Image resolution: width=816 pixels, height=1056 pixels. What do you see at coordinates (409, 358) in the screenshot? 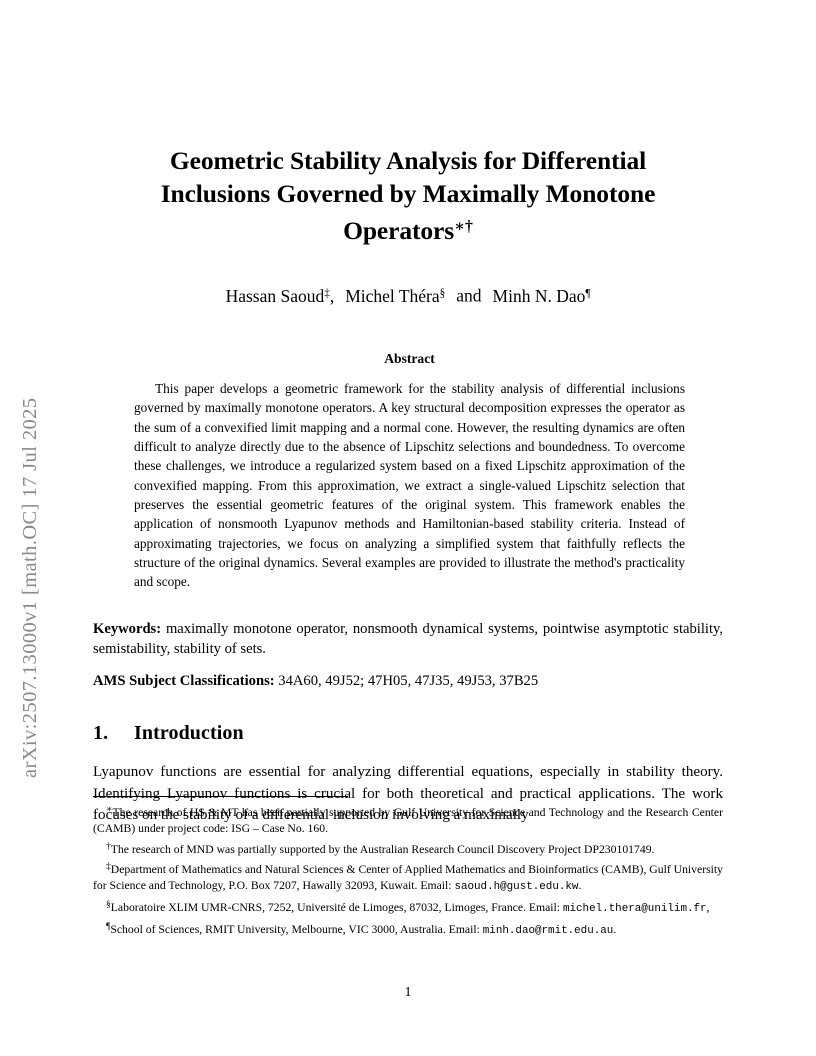
I see `abstract-heading: Abstract` at bounding box center [409, 358].